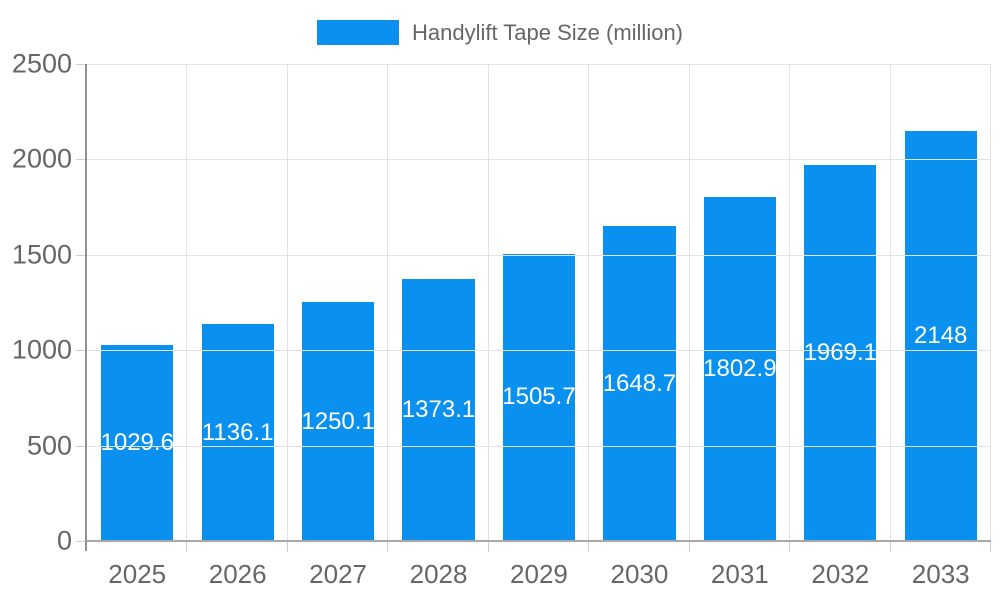 This screenshot has width=1000, height=600. I want to click on bar-value-label: 1373.1, so click(438, 409).